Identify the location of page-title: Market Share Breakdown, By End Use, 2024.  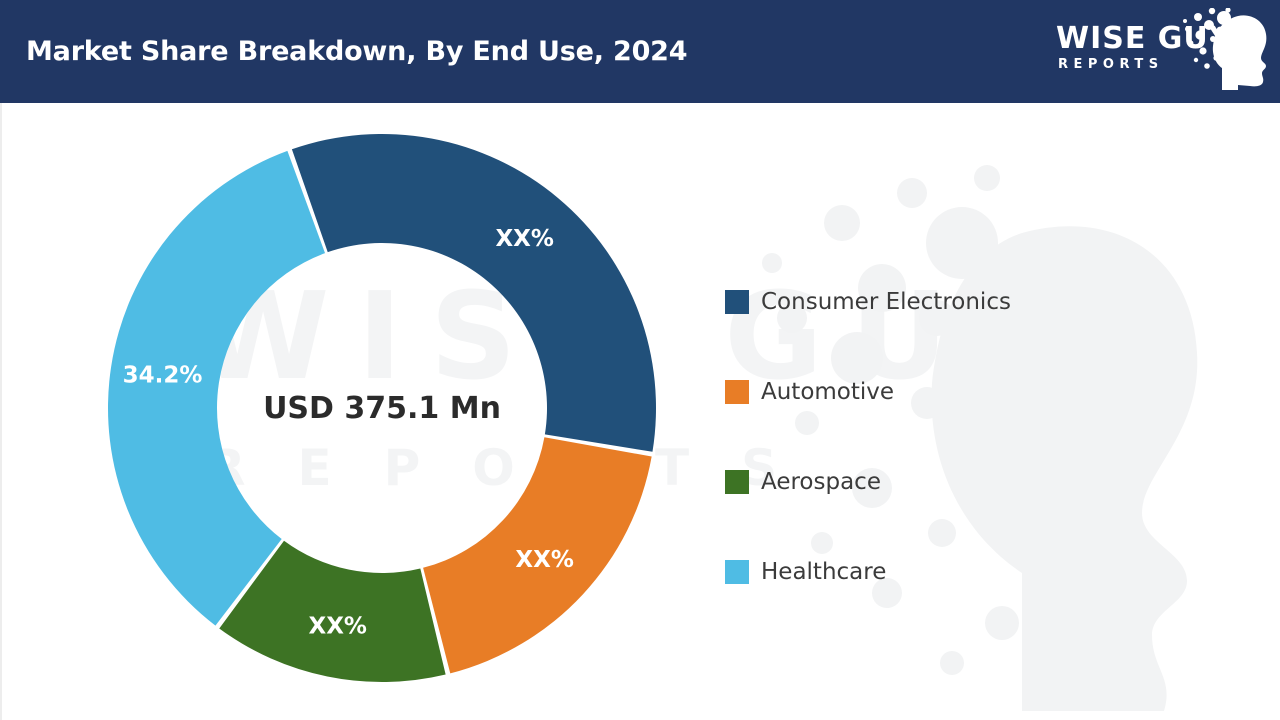
(357, 51).